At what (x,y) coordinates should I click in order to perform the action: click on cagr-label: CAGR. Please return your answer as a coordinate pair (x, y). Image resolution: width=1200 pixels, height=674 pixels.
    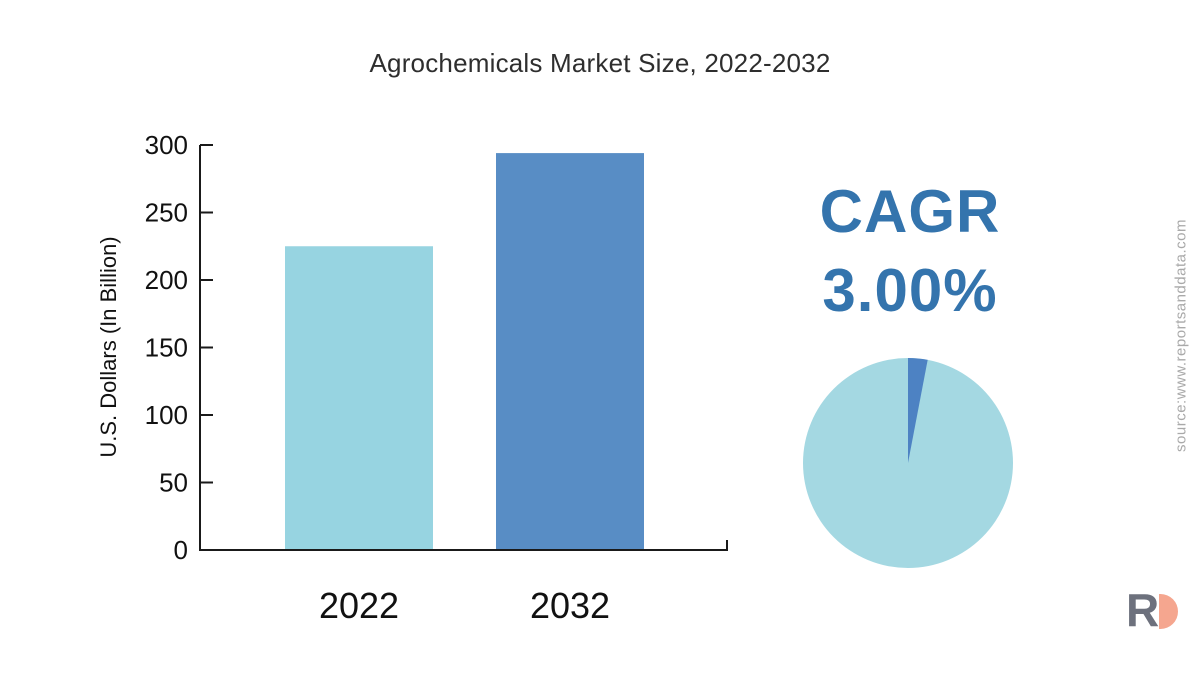
    Looking at the image, I should click on (910, 211).